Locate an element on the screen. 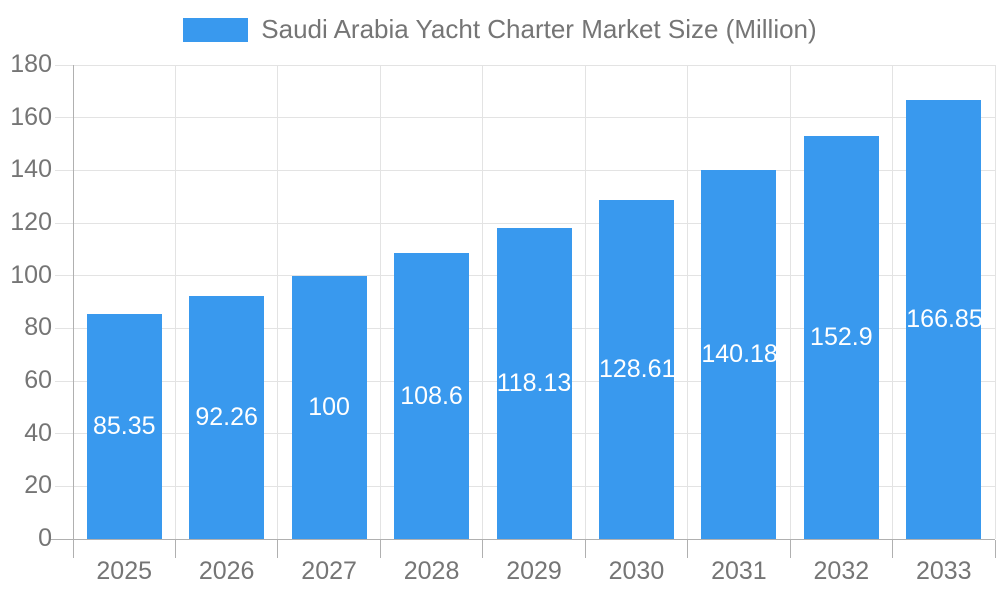 This screenshot has height=600, width=1000. y-axis-tick-label: 140 is located at coordinates (31, 169).